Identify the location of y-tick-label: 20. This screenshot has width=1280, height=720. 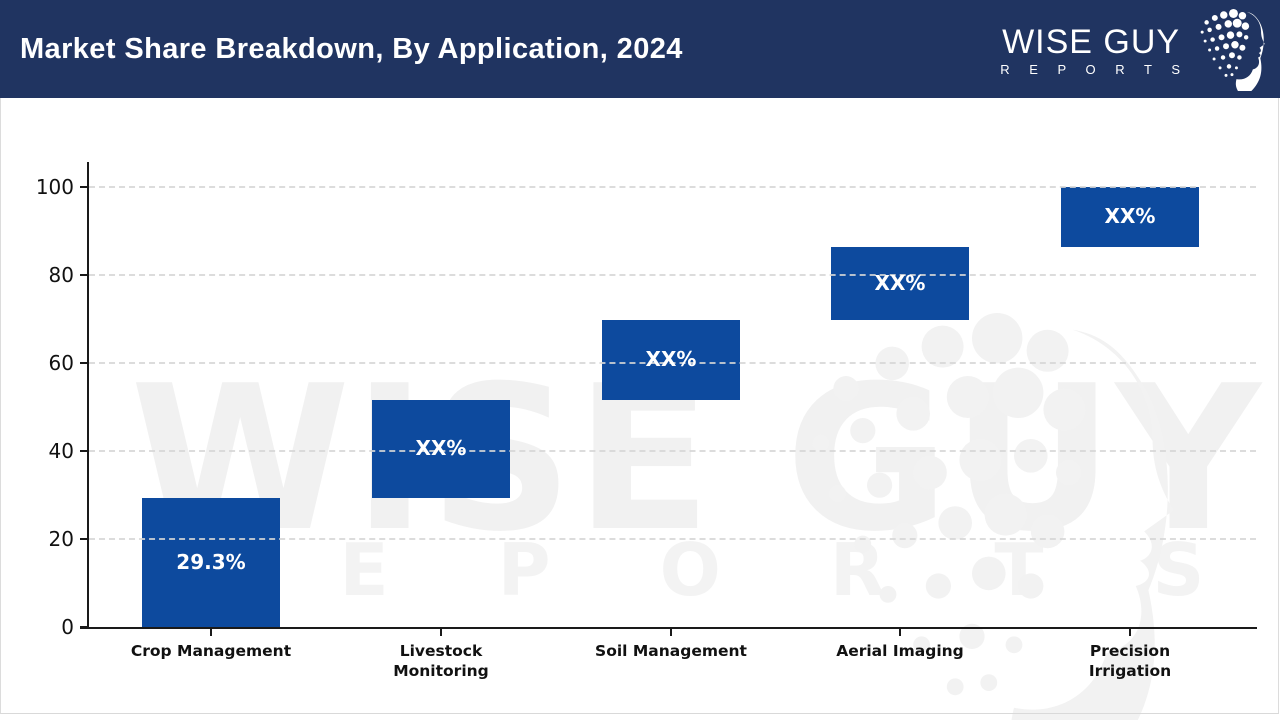
(61, 539).